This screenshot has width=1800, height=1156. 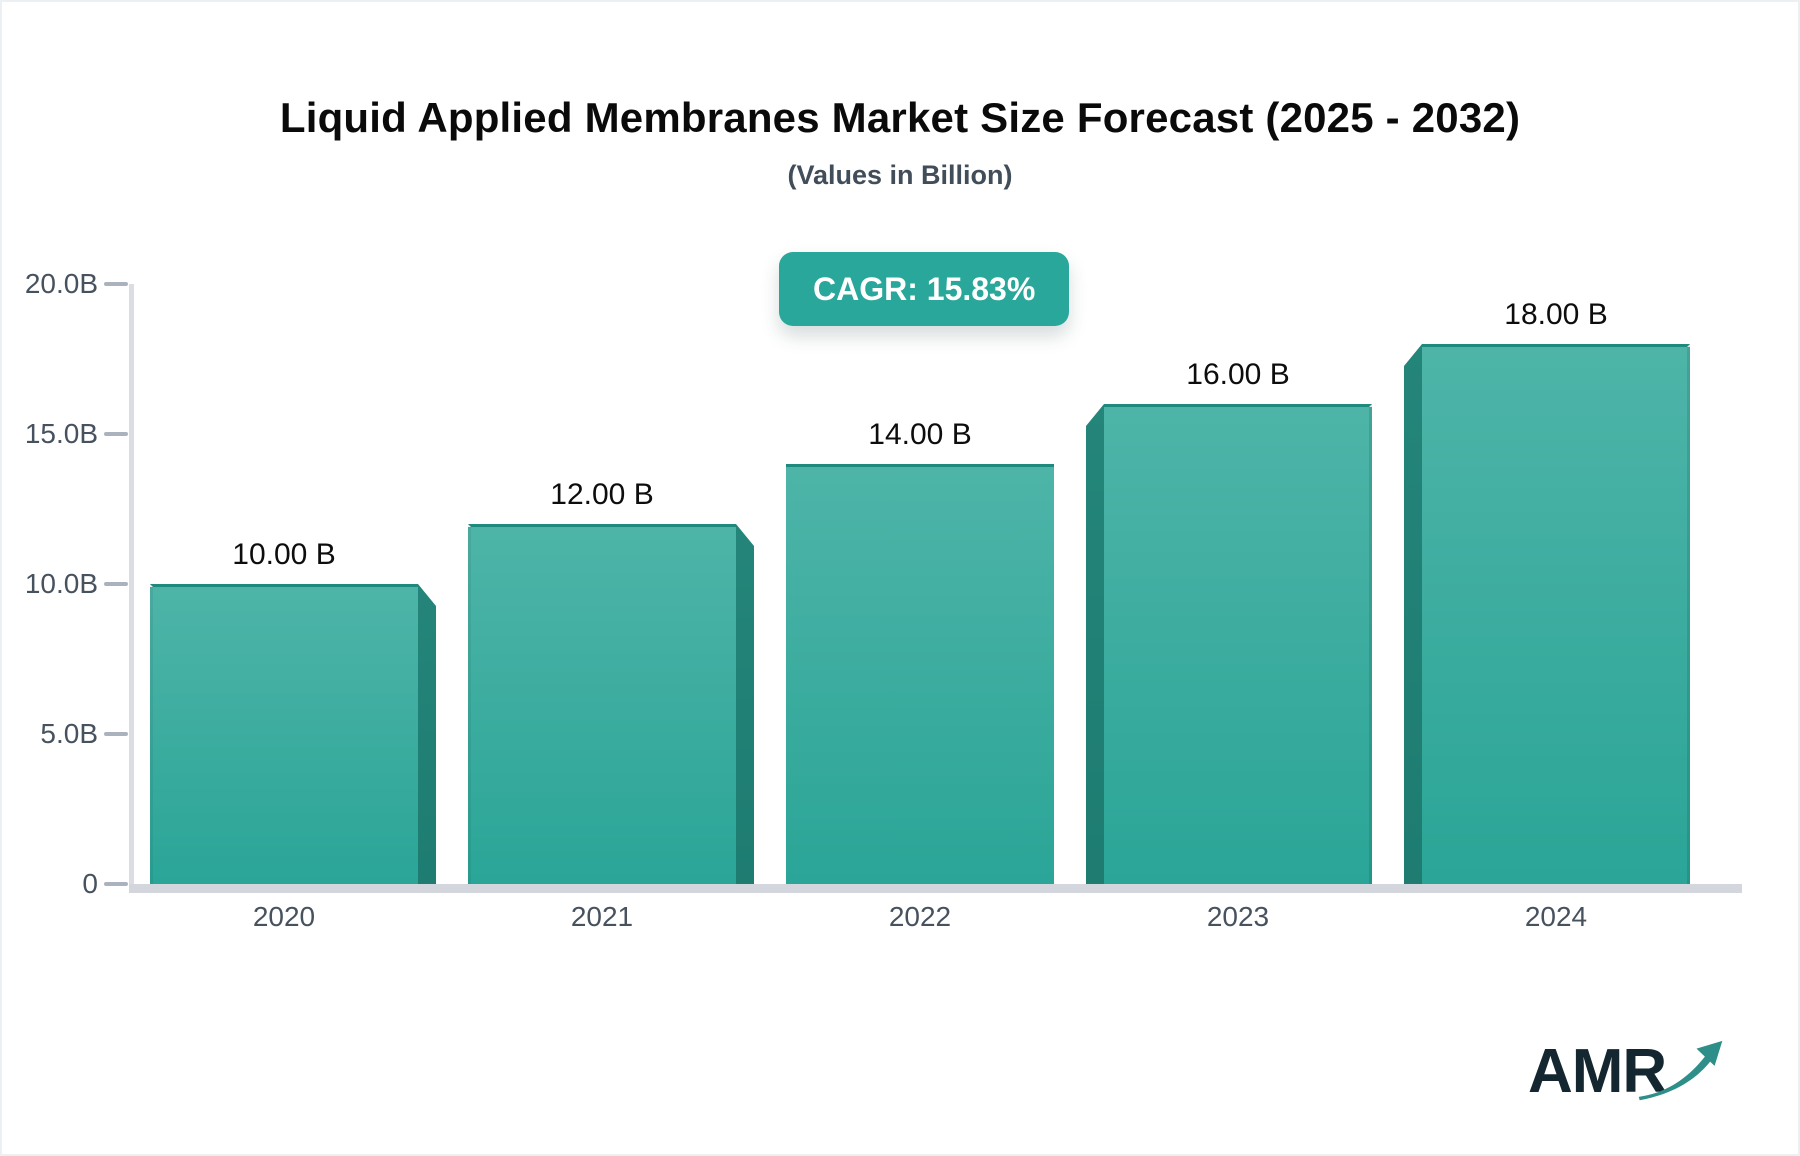 I want to click on bar-value-label: 14.00 B, so click(x=920, y=434).